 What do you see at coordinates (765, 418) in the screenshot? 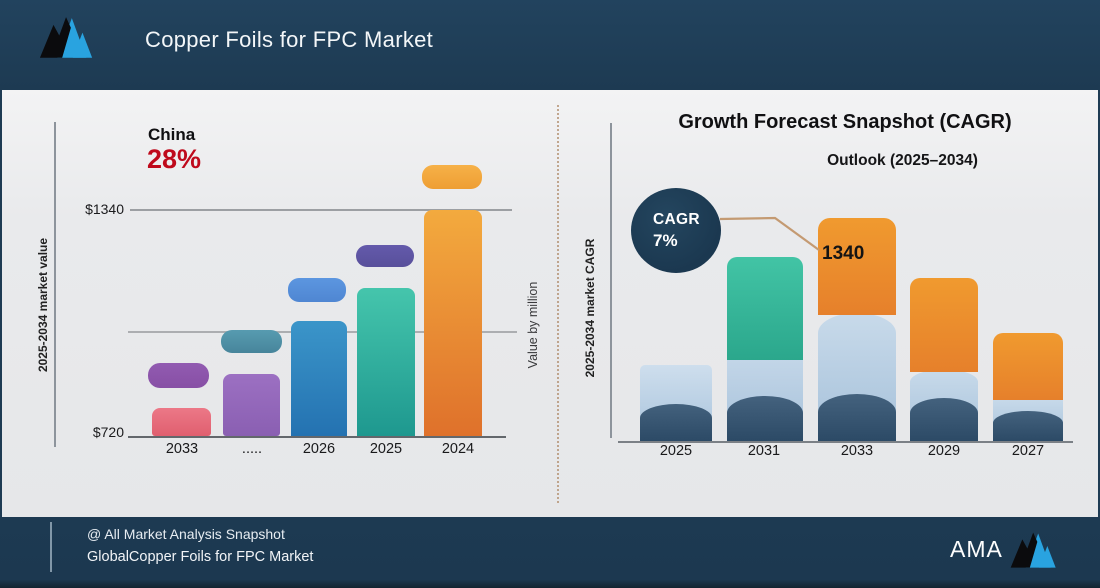
I see `stack-2031-dark` at bounding box center [765, 418].